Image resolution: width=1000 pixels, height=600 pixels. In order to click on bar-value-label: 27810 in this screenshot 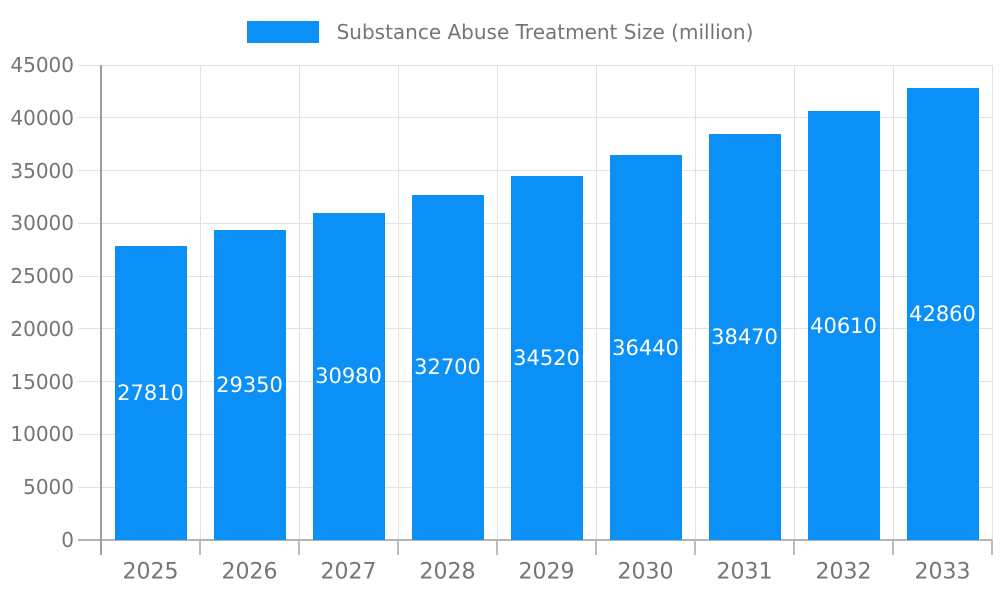, I will do `click(150, 393)`.